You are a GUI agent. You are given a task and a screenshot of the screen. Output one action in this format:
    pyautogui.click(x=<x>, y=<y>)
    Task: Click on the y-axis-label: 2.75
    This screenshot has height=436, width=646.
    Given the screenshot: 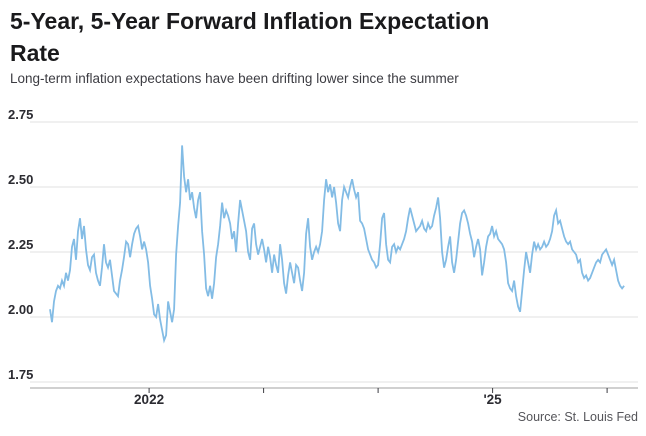 What is the action you would take?
    pyautogui.click(x=21, y=114)
    